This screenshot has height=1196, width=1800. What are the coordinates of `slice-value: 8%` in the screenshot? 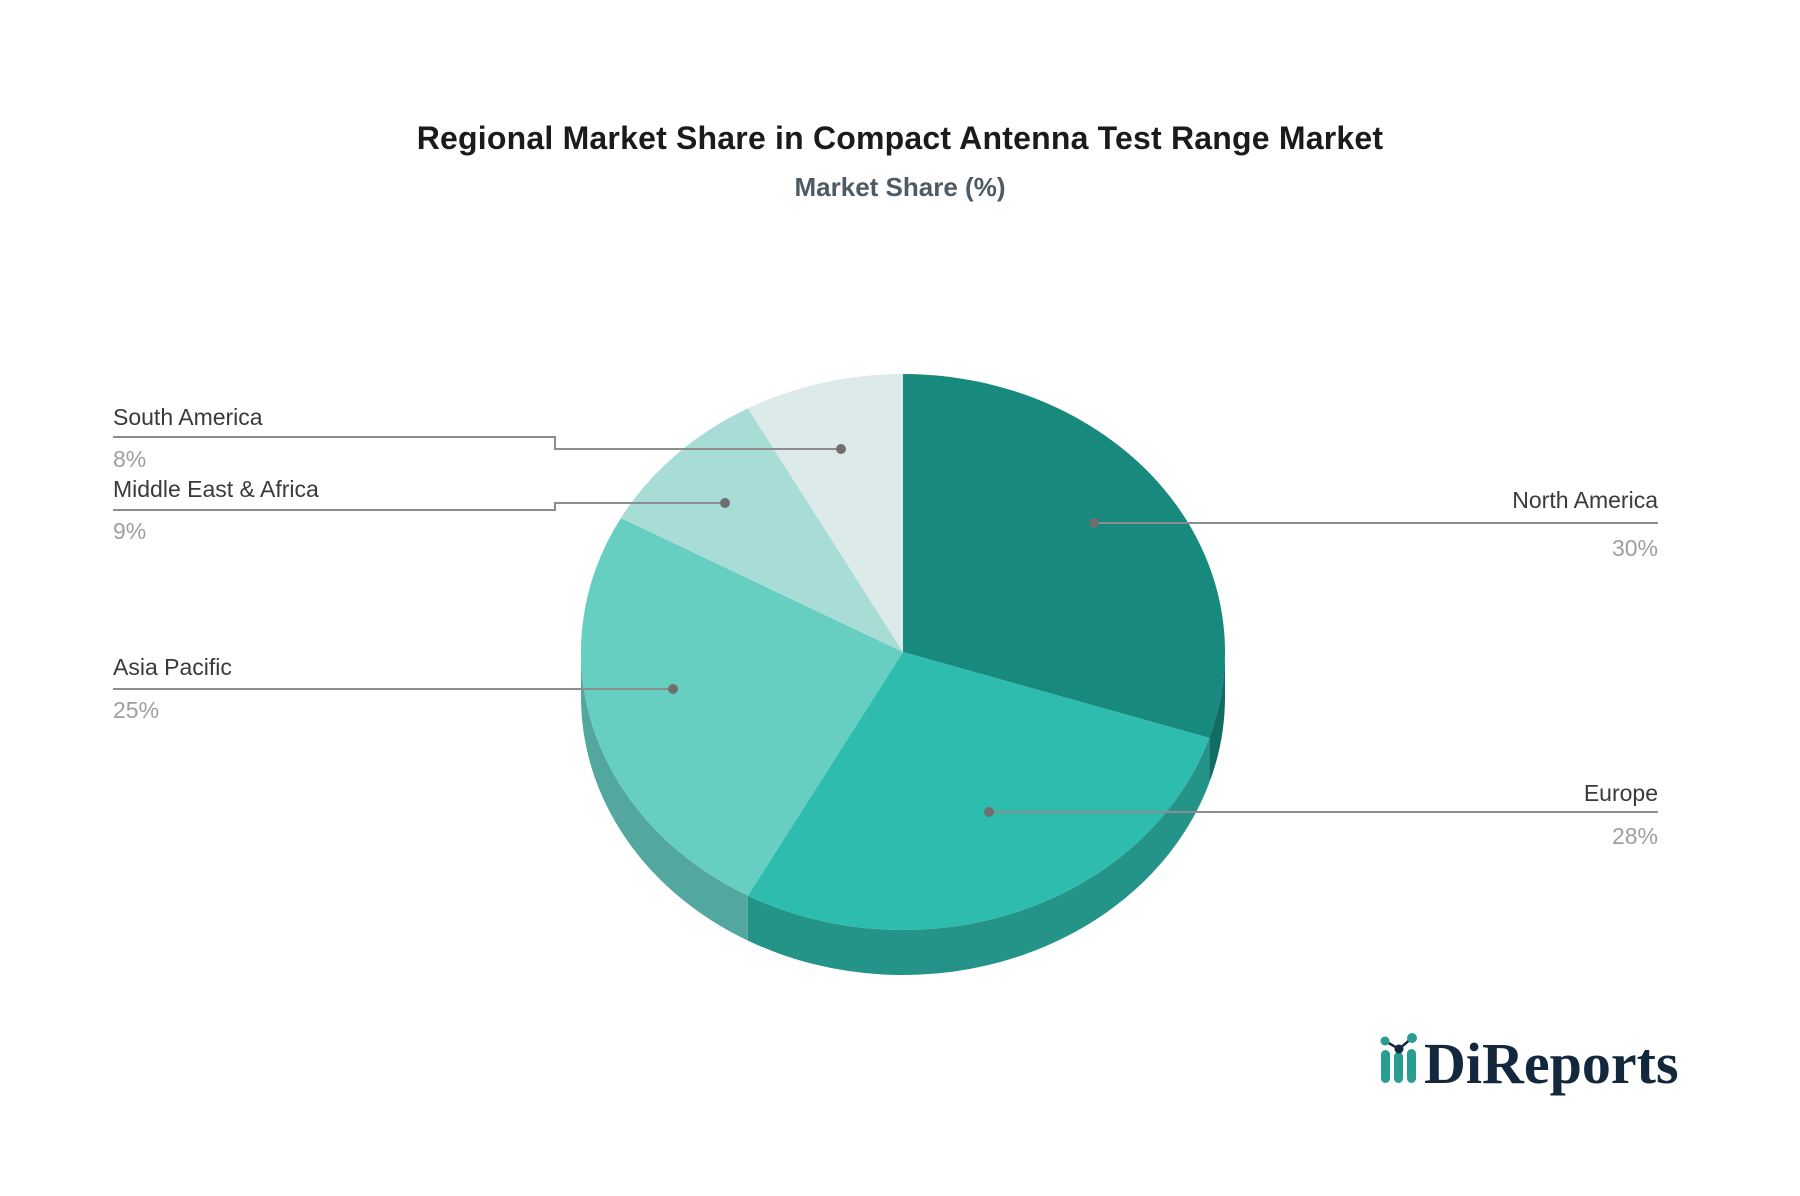 It's located at (130, 459).